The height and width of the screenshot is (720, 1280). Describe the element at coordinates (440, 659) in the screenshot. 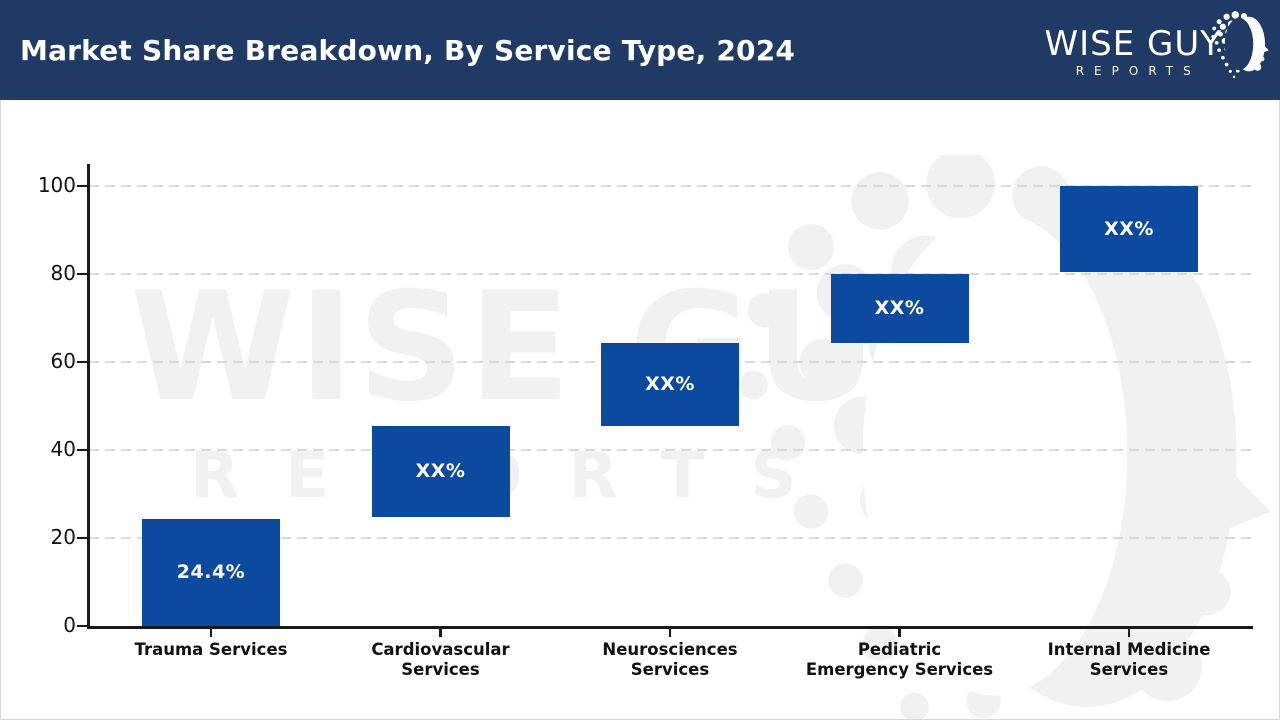

I see `x-category-label: Cardiovascular Services` at that location.